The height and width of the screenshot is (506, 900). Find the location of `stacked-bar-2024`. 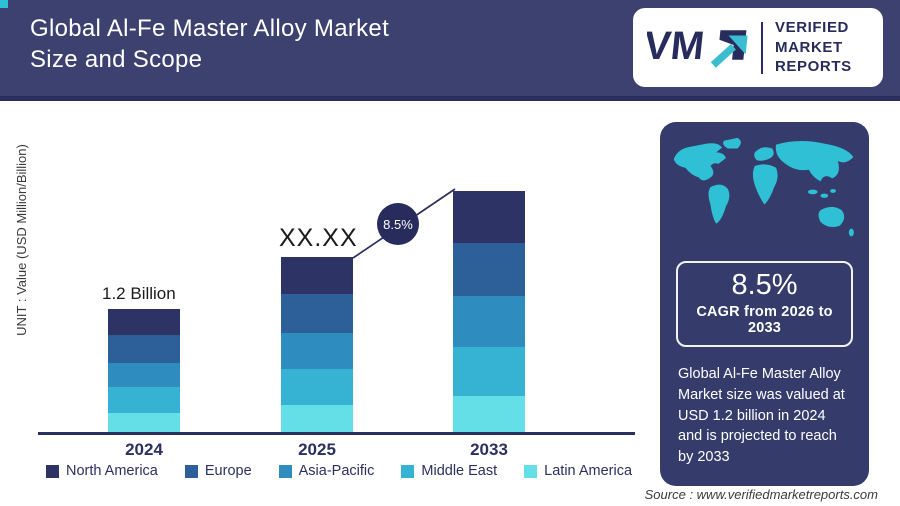

stacked-bar-2024 is located at coordinates (144, 371).